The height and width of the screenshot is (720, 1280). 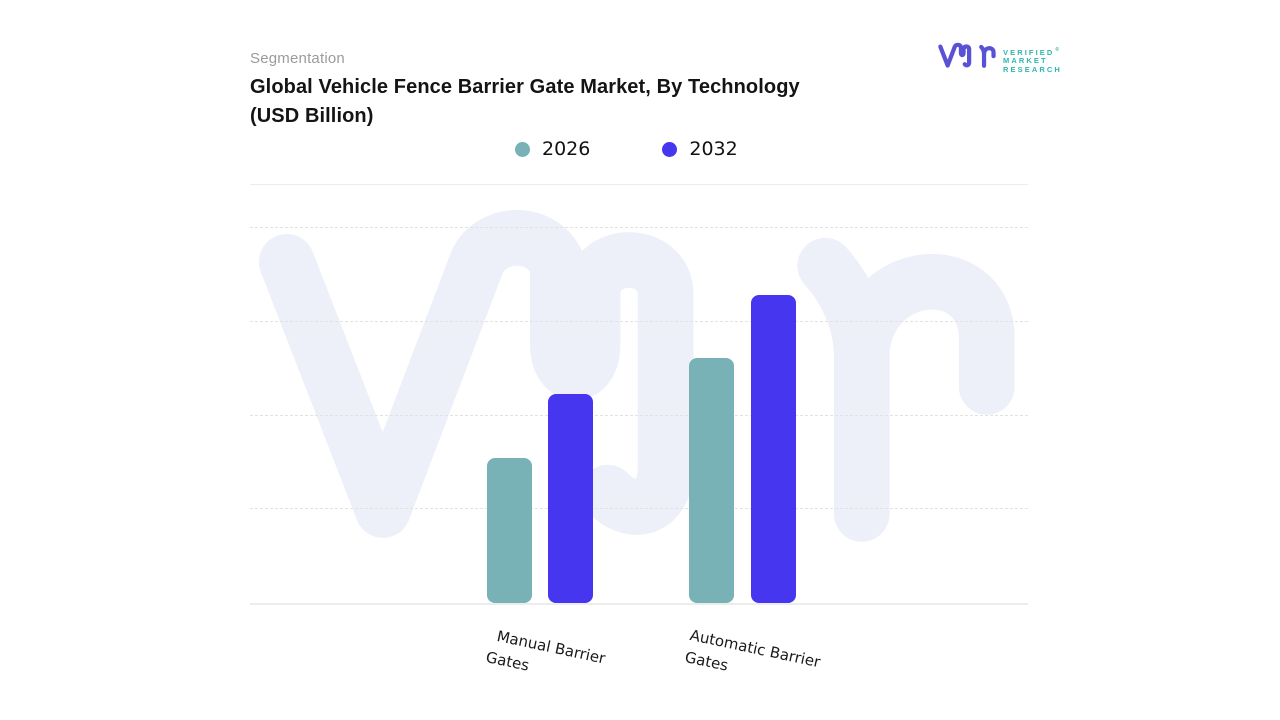 I want to click on brand-logo: VERIFIED® MARKET RESEARCH, so click(x=1000, y=59).